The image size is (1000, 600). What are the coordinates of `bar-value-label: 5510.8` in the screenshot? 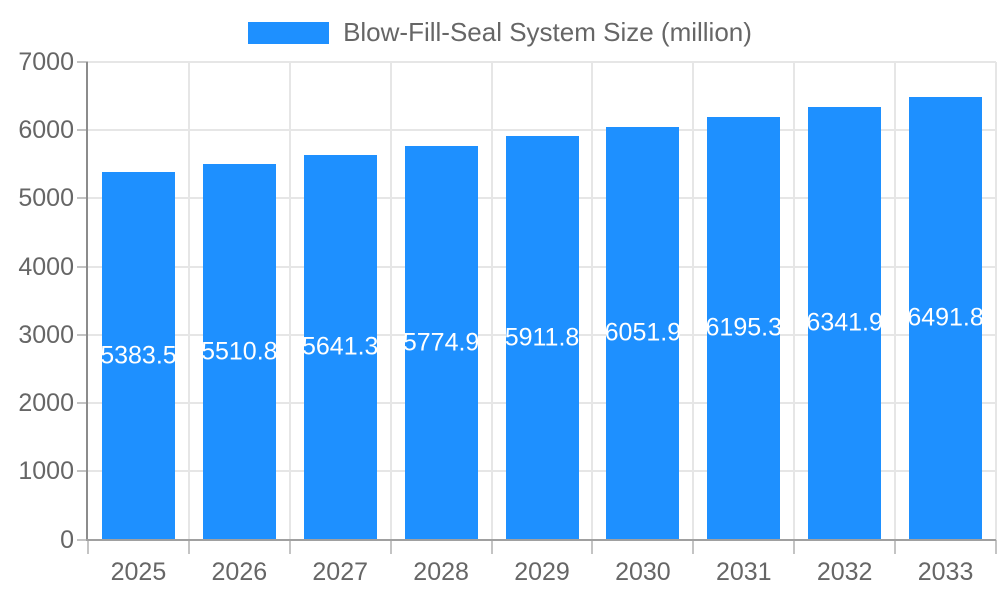 It's located at (239, 351).